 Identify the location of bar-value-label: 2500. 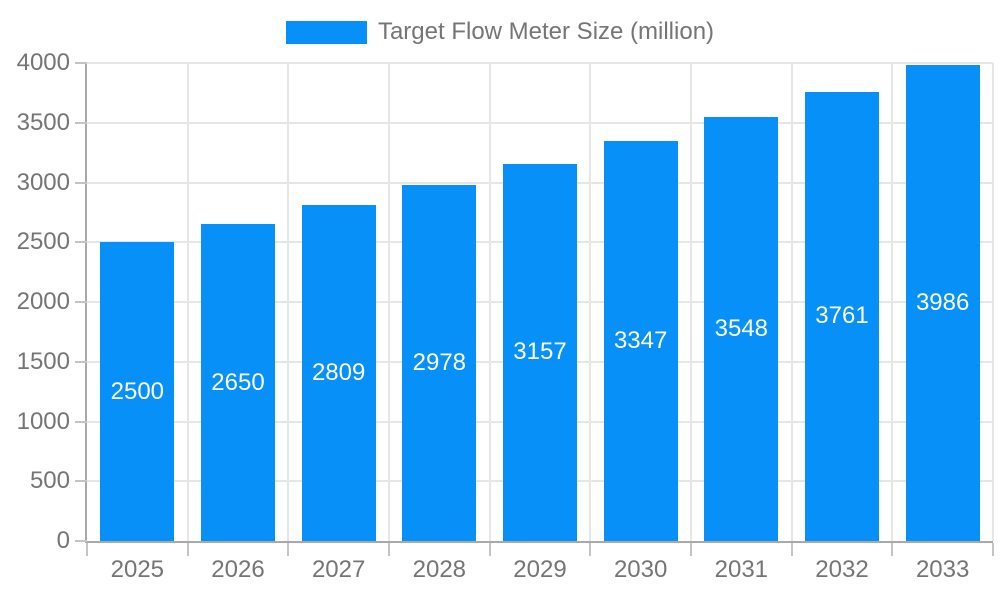
(137, 391).